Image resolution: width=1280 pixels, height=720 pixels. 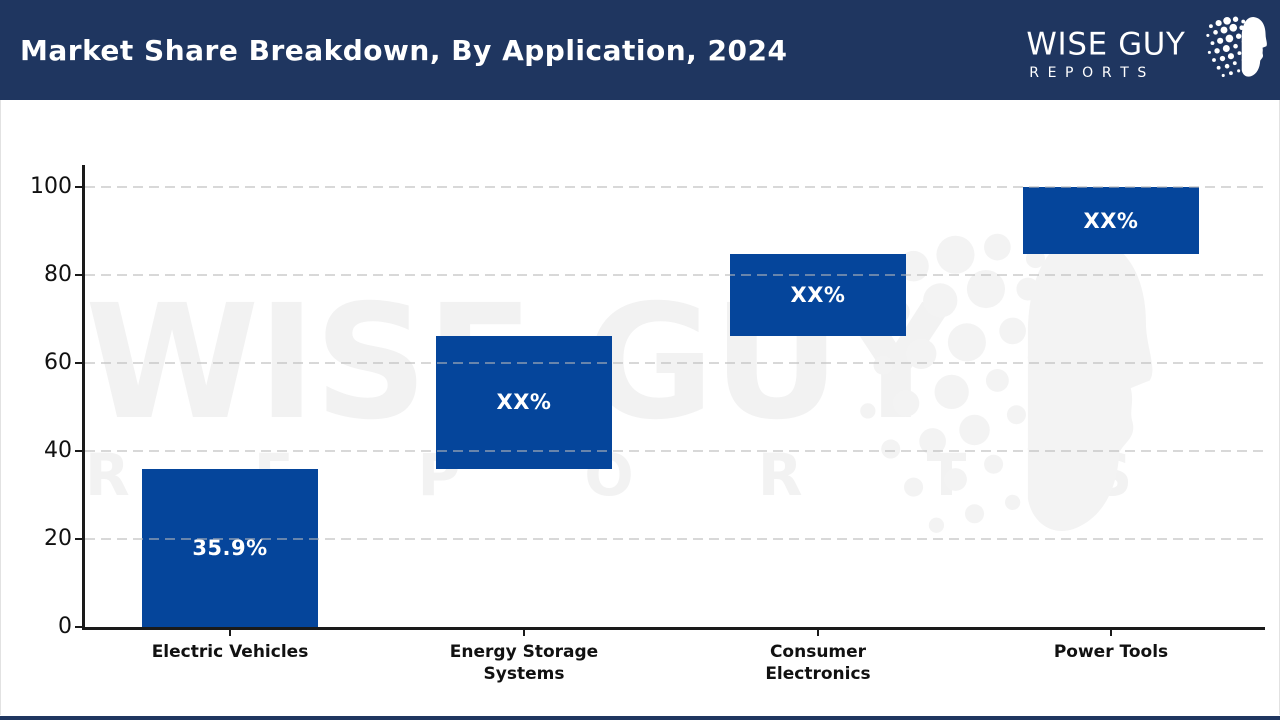 I want to click on y-axis, so click(x=83, y=397).